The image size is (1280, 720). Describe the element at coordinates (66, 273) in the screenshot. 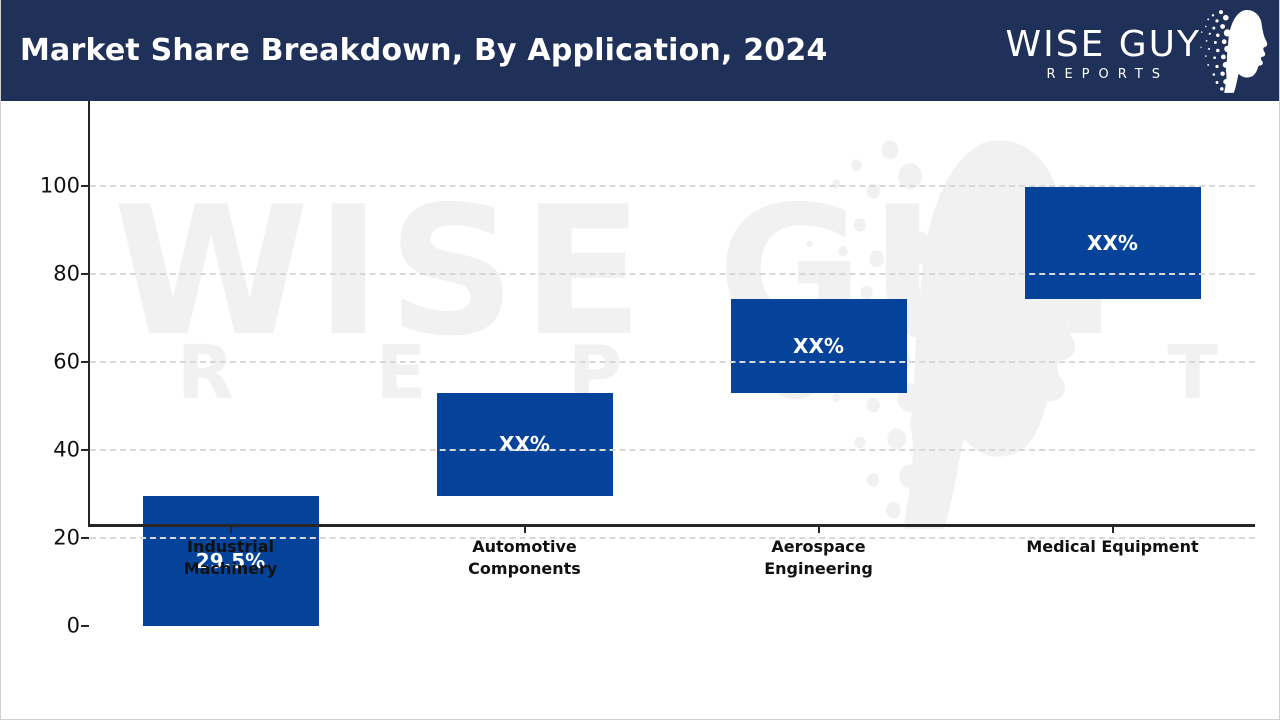

I see `y-tick-label: 80` at that location.